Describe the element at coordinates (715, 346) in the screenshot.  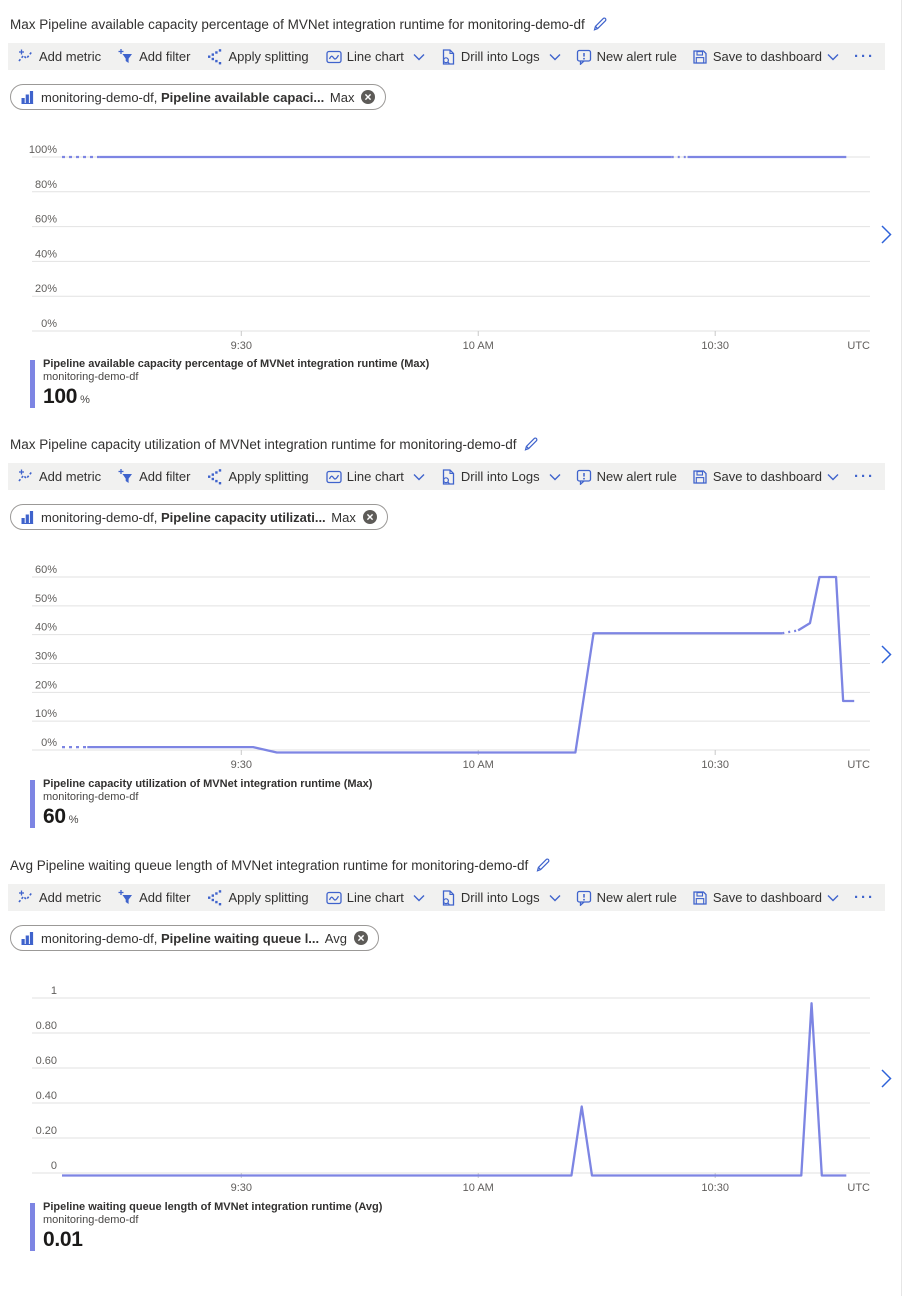
I see `svg-text: 10:30` at that location.